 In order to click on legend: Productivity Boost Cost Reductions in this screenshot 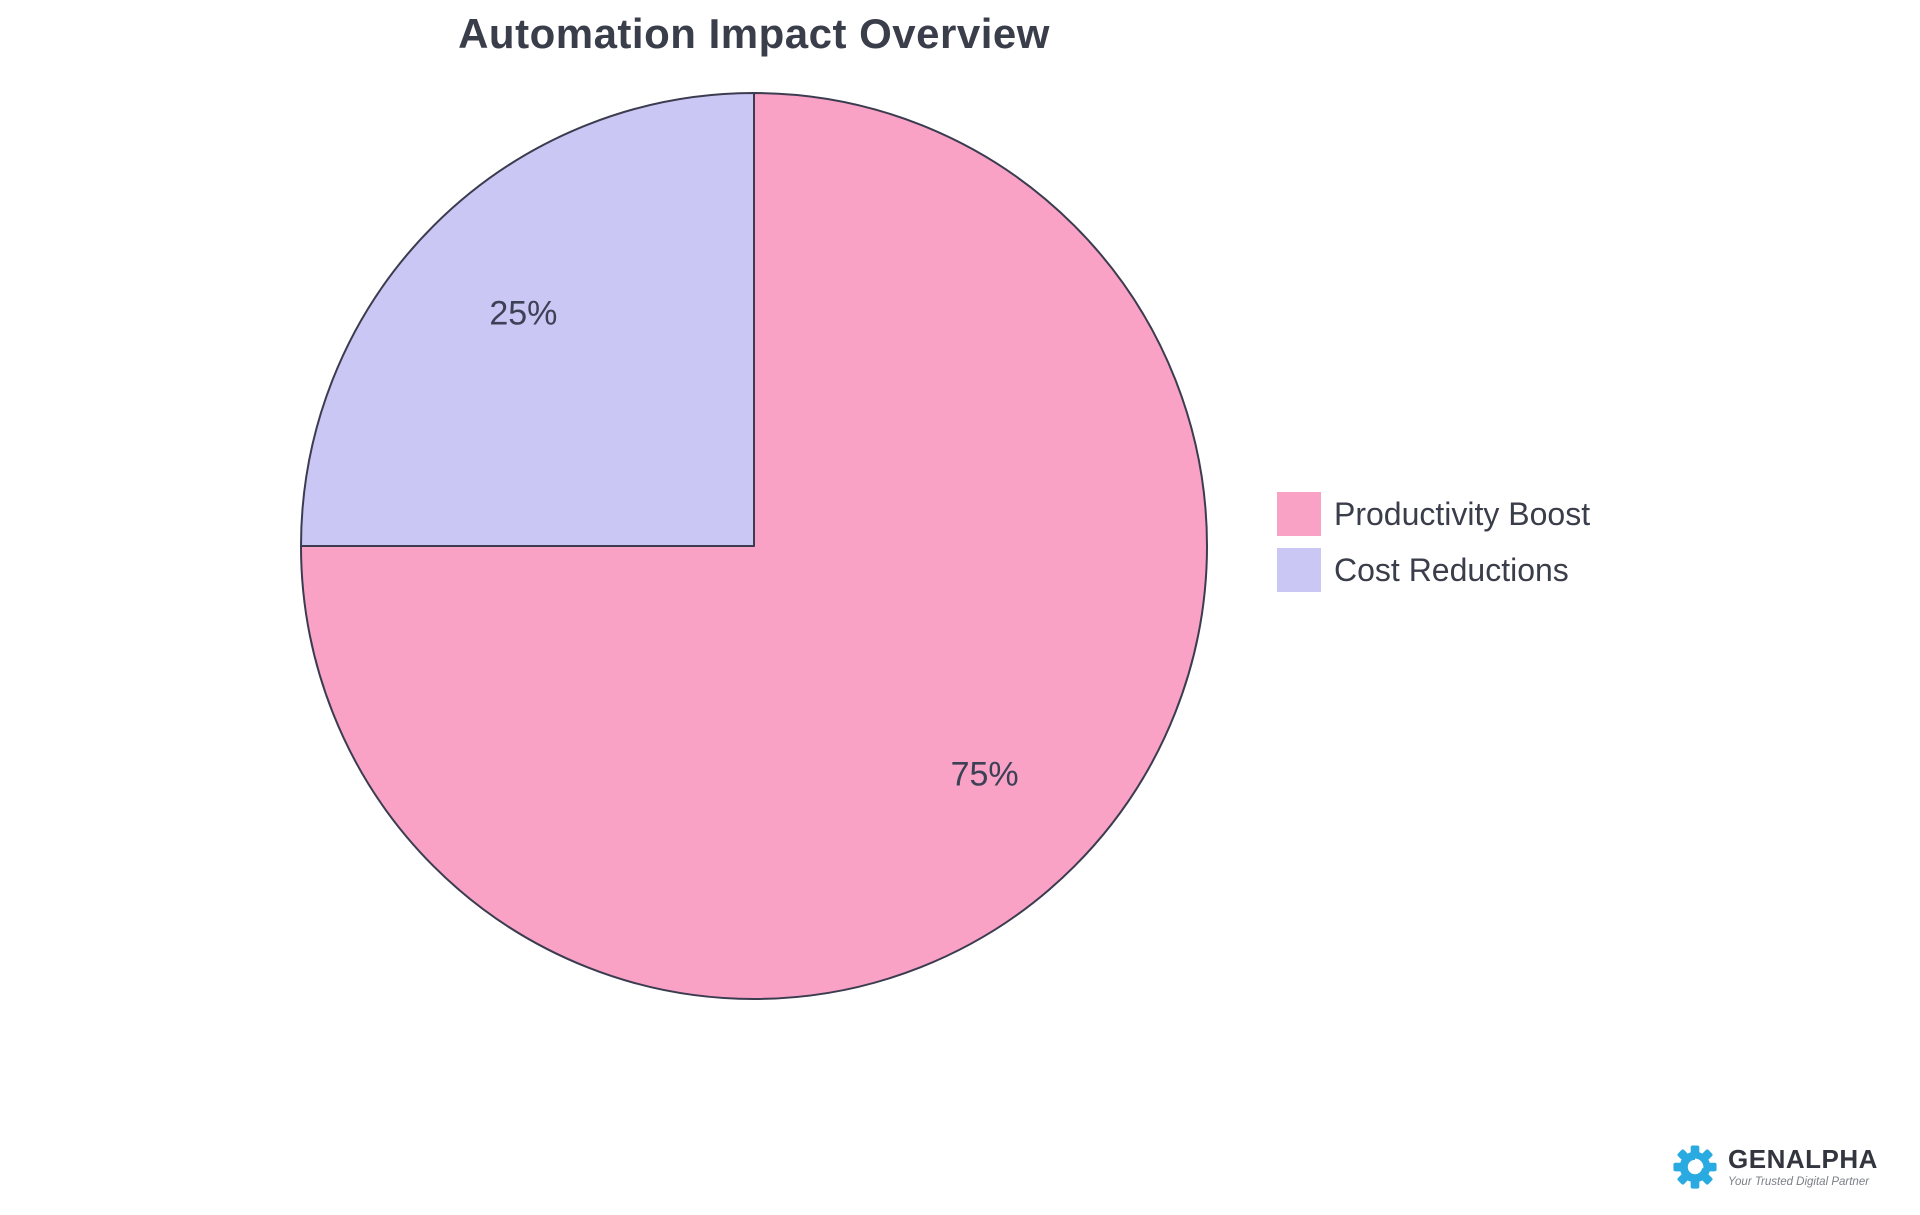, I will do `click(1433, 542)`.